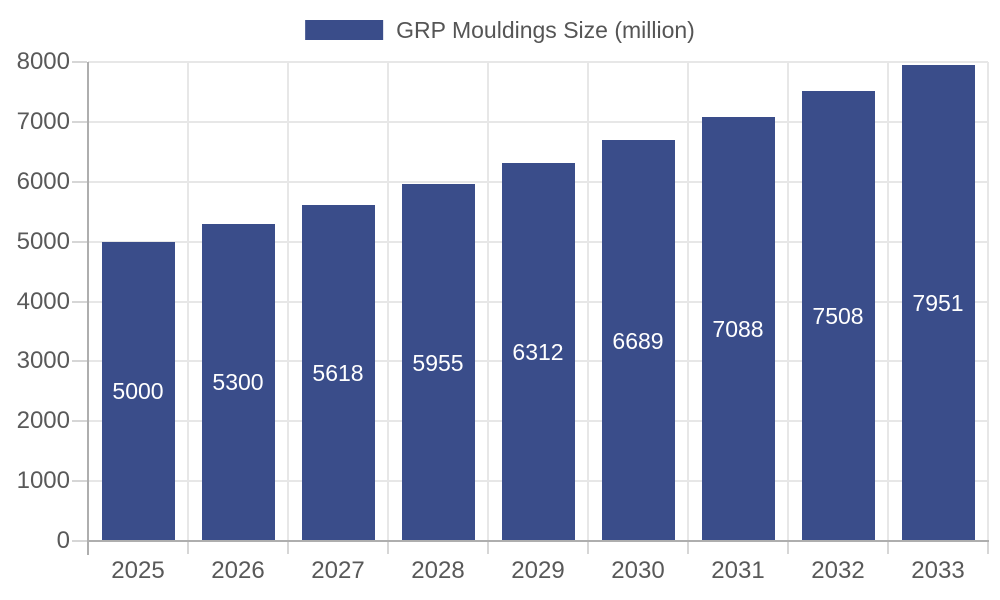  What do you see at coordinates (638, 570) in the screenshot?
I see `x-tick-label: 2030` at bounding box center [638, 570].